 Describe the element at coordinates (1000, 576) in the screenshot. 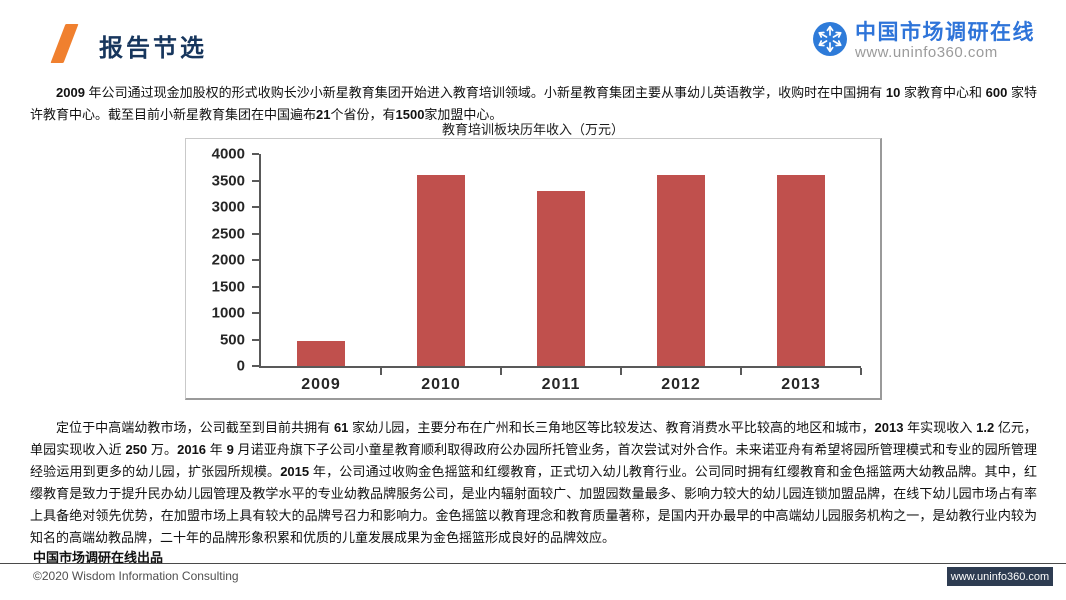

I see `footer-site-link: www.uninfo360.com` at that location.